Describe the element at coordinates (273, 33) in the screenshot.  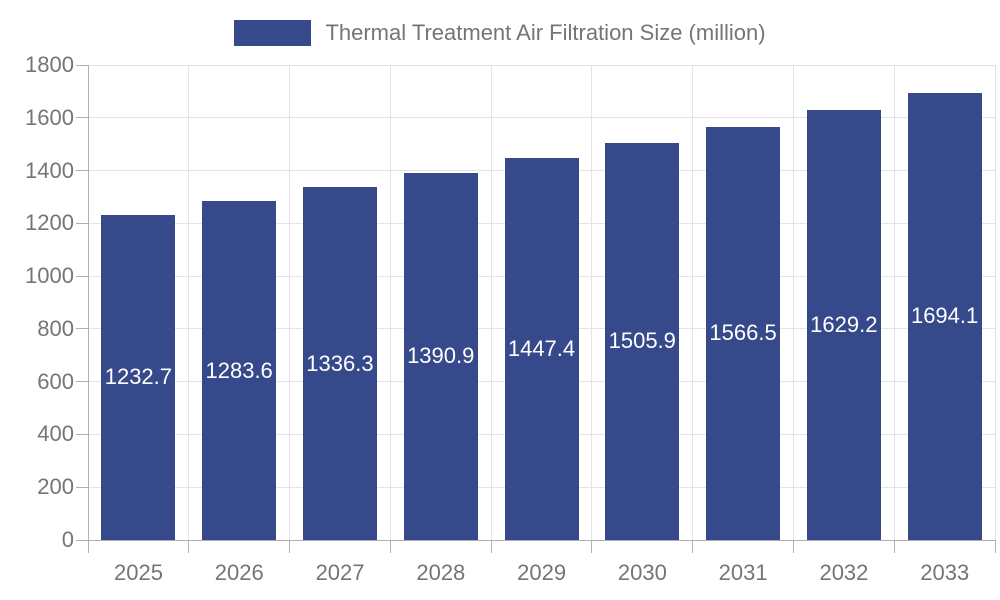
I see `legend-swatch` at that location.